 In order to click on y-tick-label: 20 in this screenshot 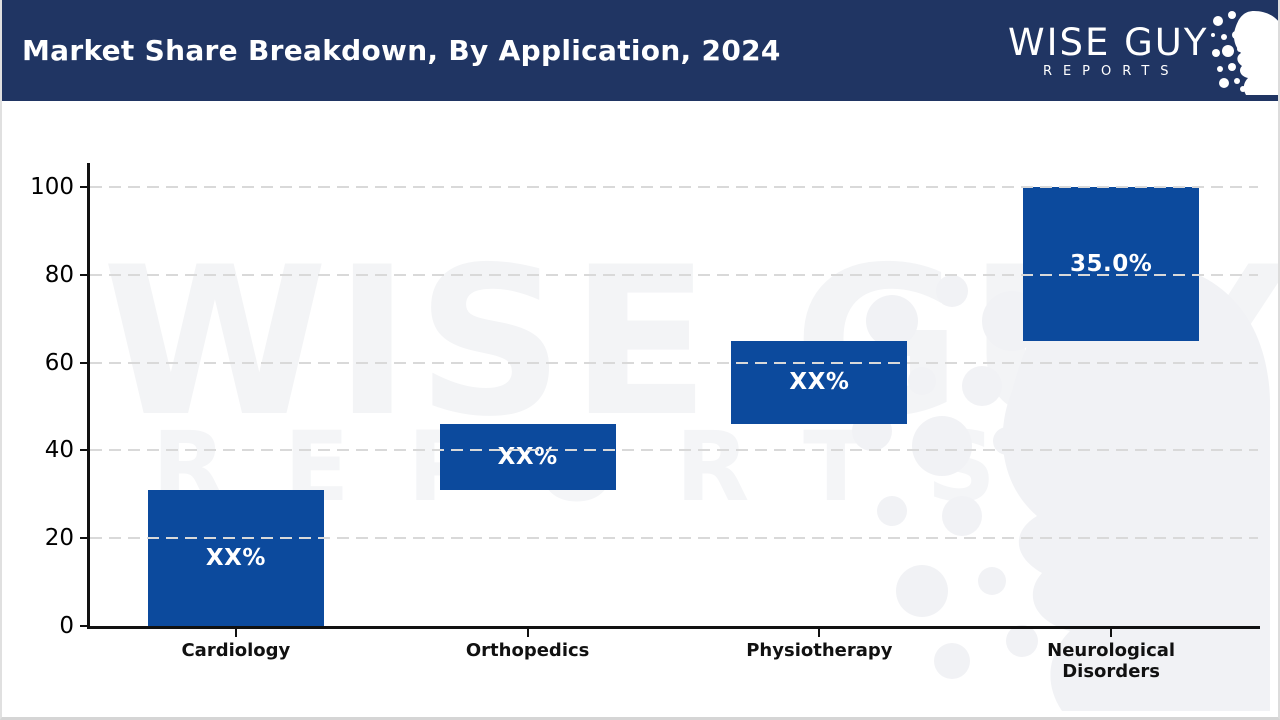, I will do `click(59, 538)`.